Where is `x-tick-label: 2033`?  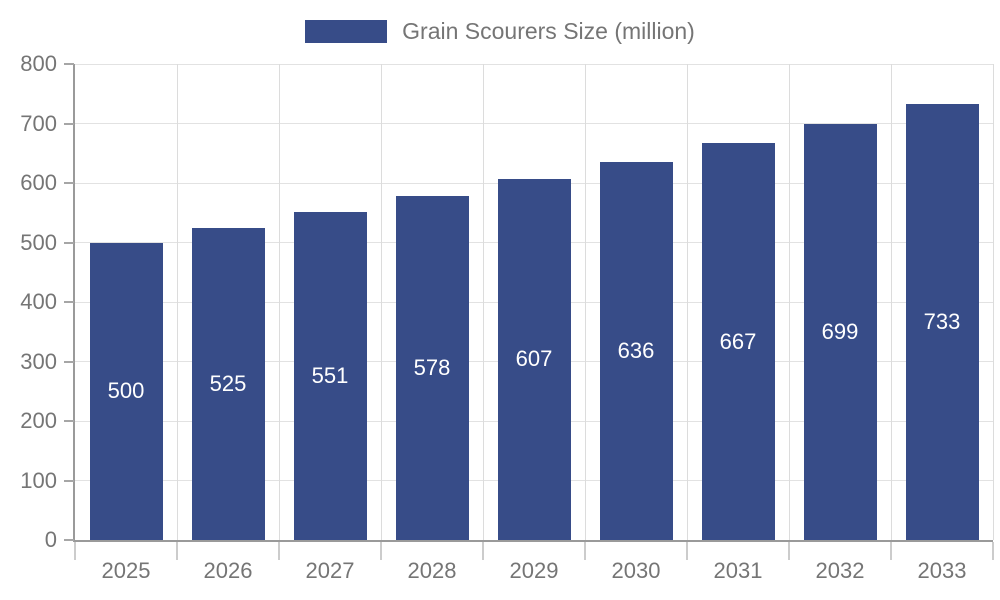 x-tick-label: 2033 is located at coordinates (942, 570).